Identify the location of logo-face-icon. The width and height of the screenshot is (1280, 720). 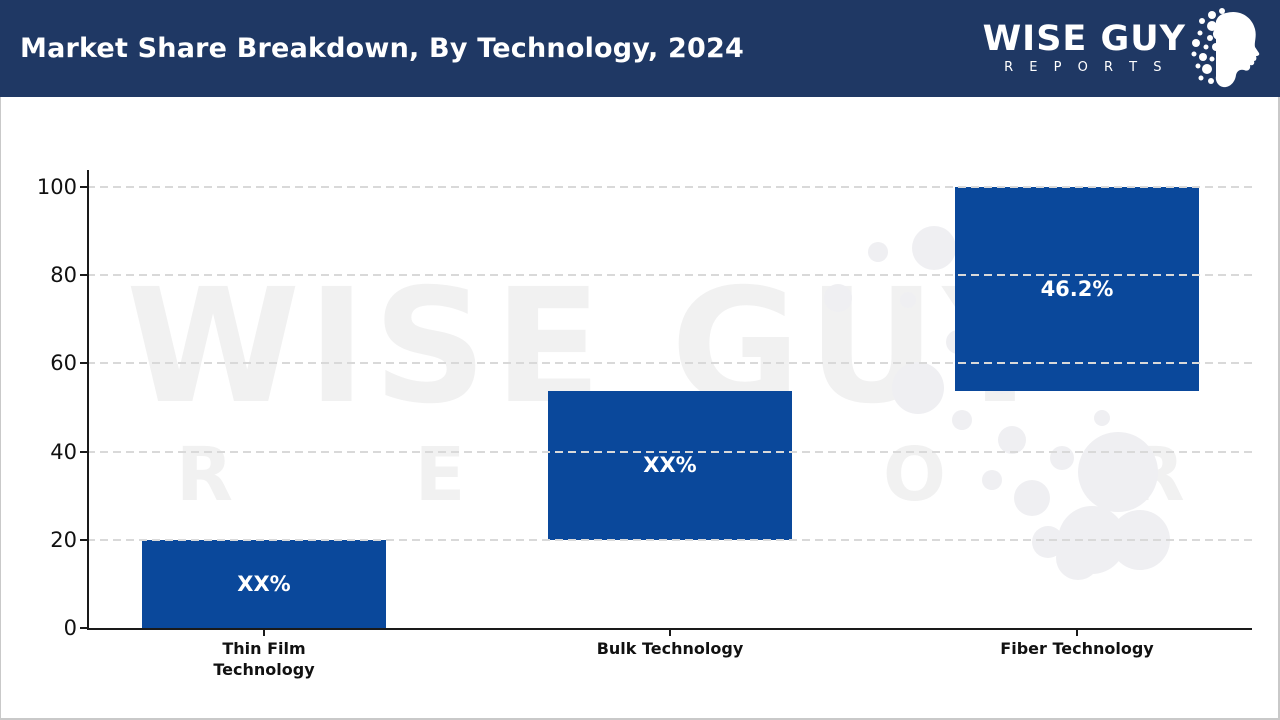
(1225, 47).